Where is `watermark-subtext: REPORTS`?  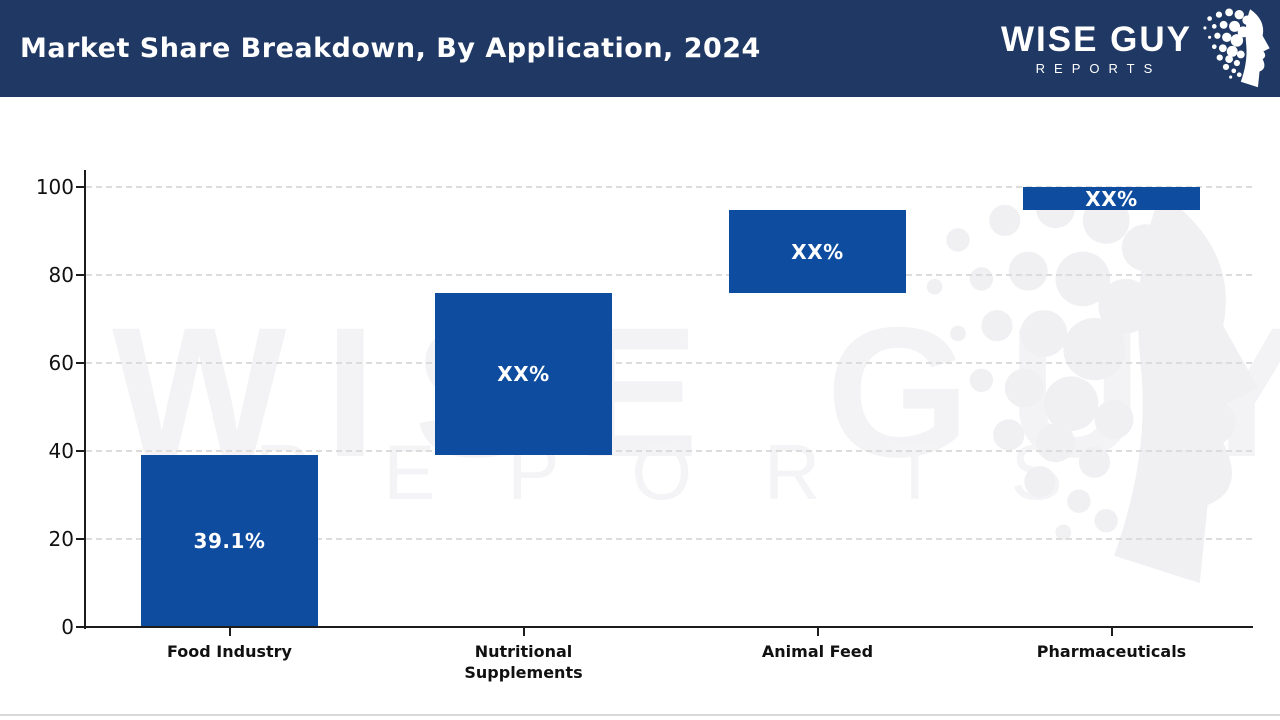
watermark-subtext: REPORTS is located at coordinates (695, 472).